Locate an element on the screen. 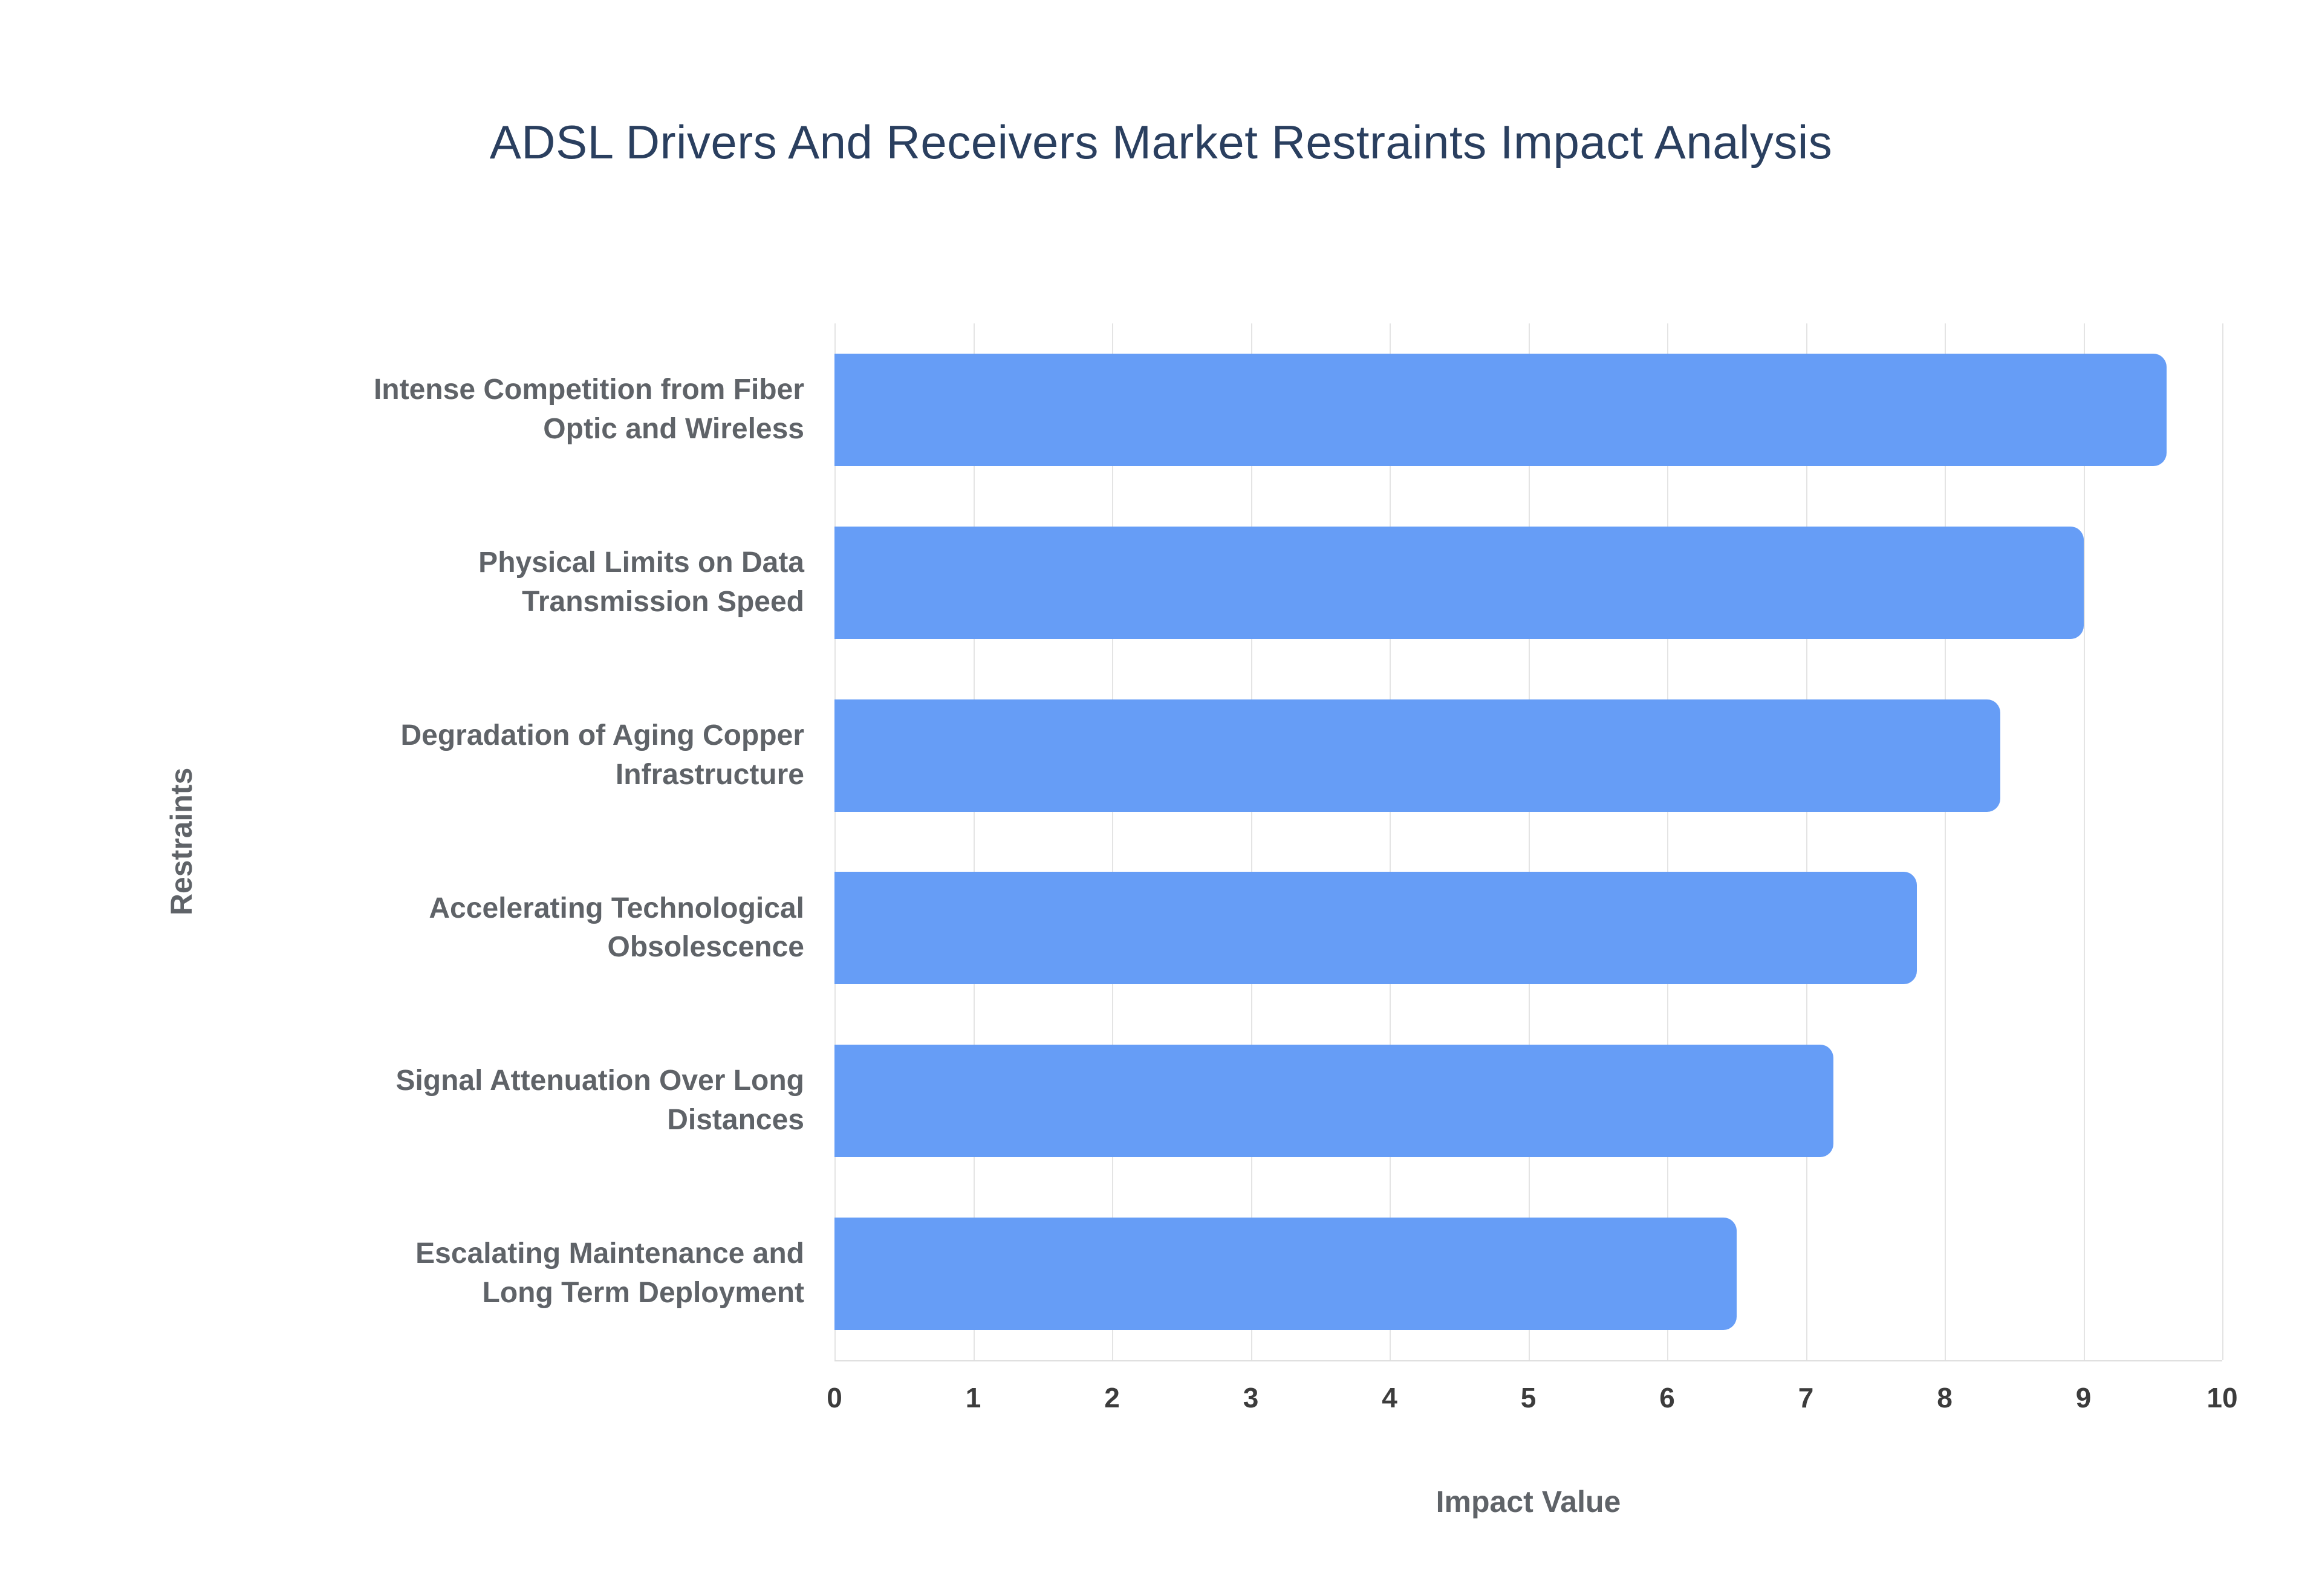 The height and width of the screenshot is (1596, 2322). x-tick-label: 5 is located at coordinates (1529, 1397).